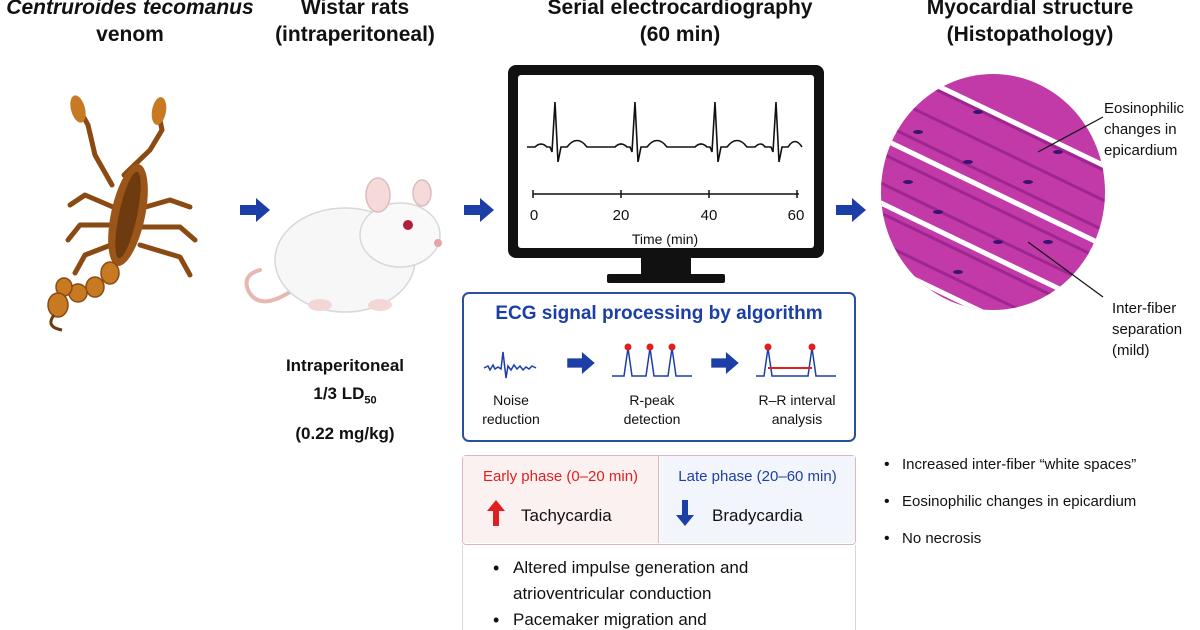  What do you see at coordinates (345, 365) in the screenshot?
I see `dose-route: Intraperitoneal` at bounding box center [345, 365].